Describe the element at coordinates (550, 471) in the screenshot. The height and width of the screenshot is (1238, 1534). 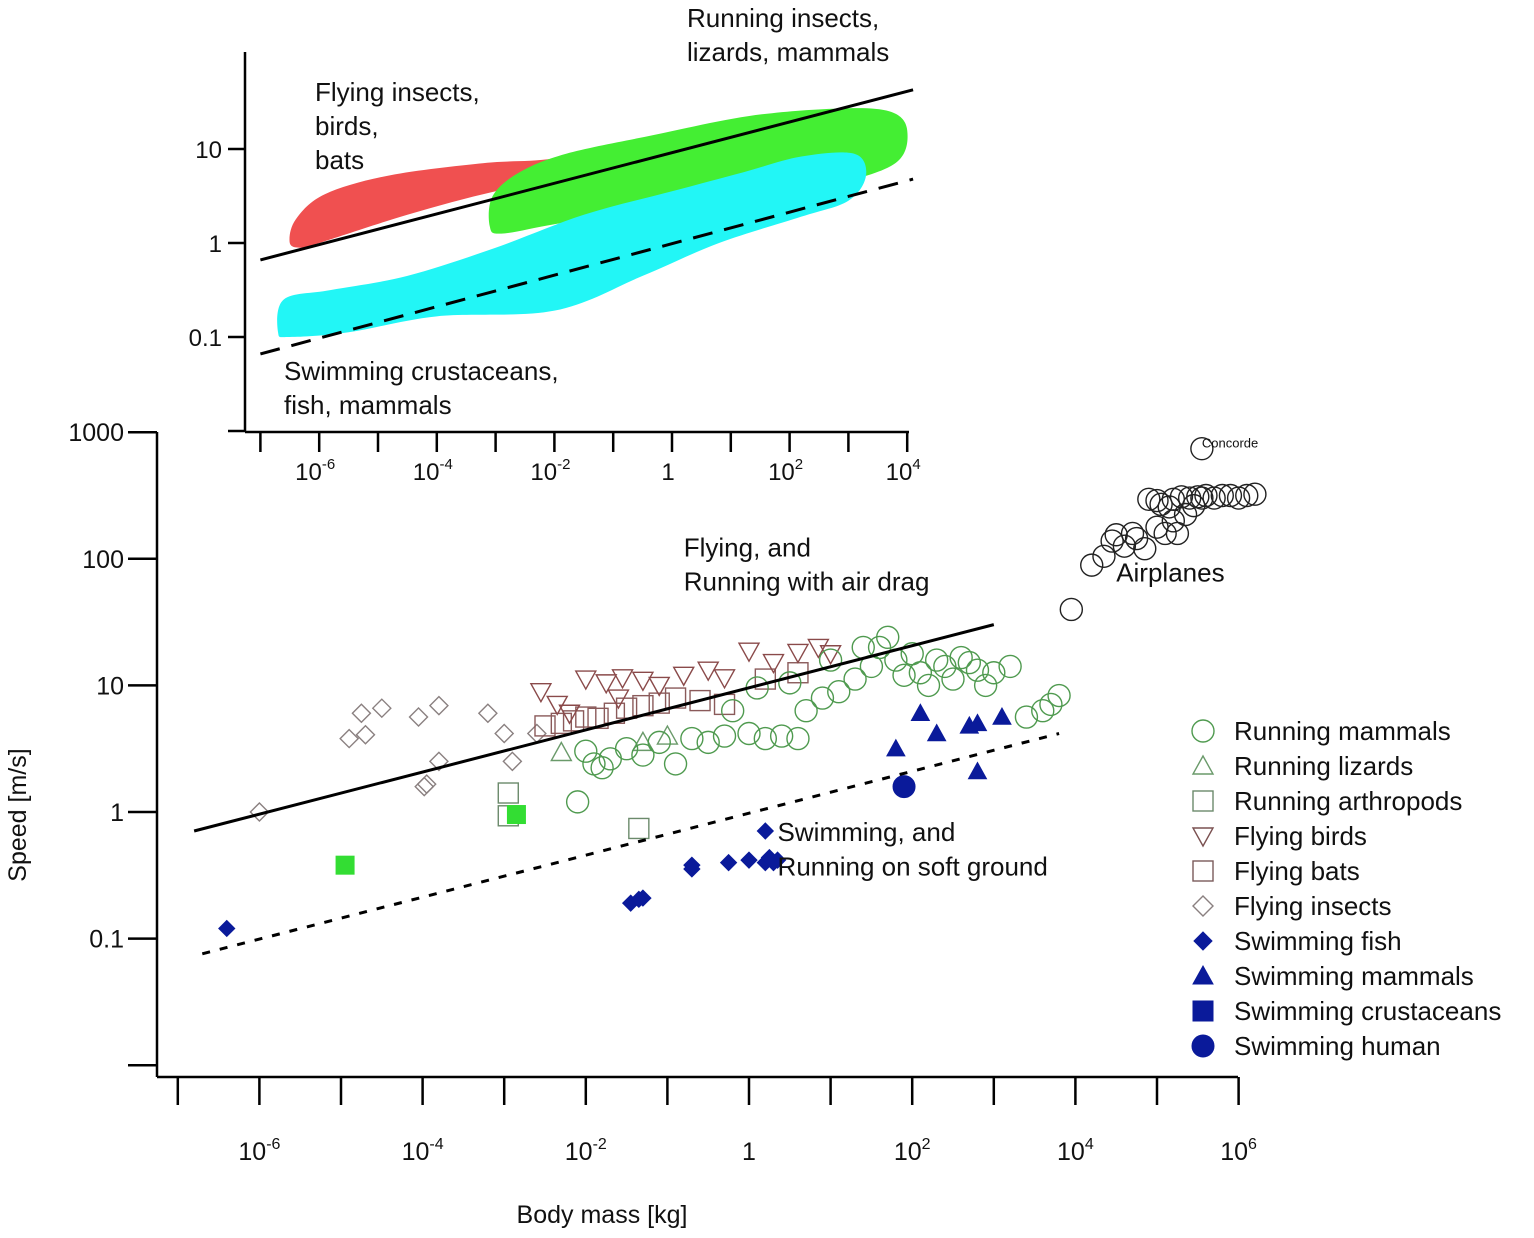
I see `inset-x-tick-label: 10⁻²` at that location.